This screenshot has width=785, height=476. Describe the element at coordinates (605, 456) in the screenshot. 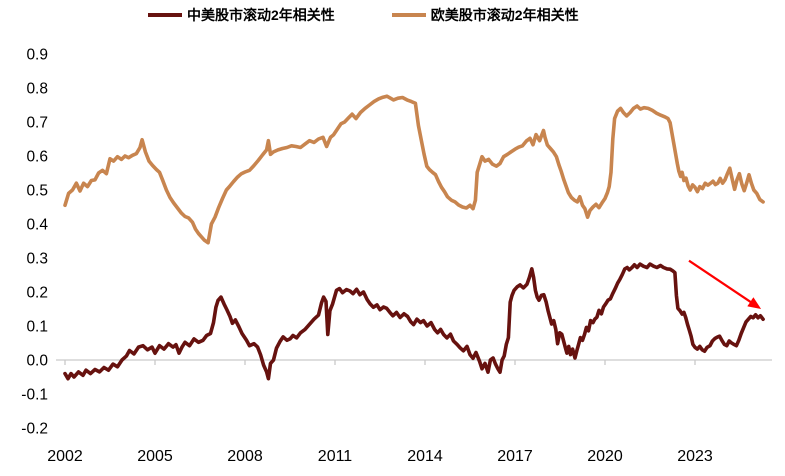

I see `x-tick-label: 2020` at that location.